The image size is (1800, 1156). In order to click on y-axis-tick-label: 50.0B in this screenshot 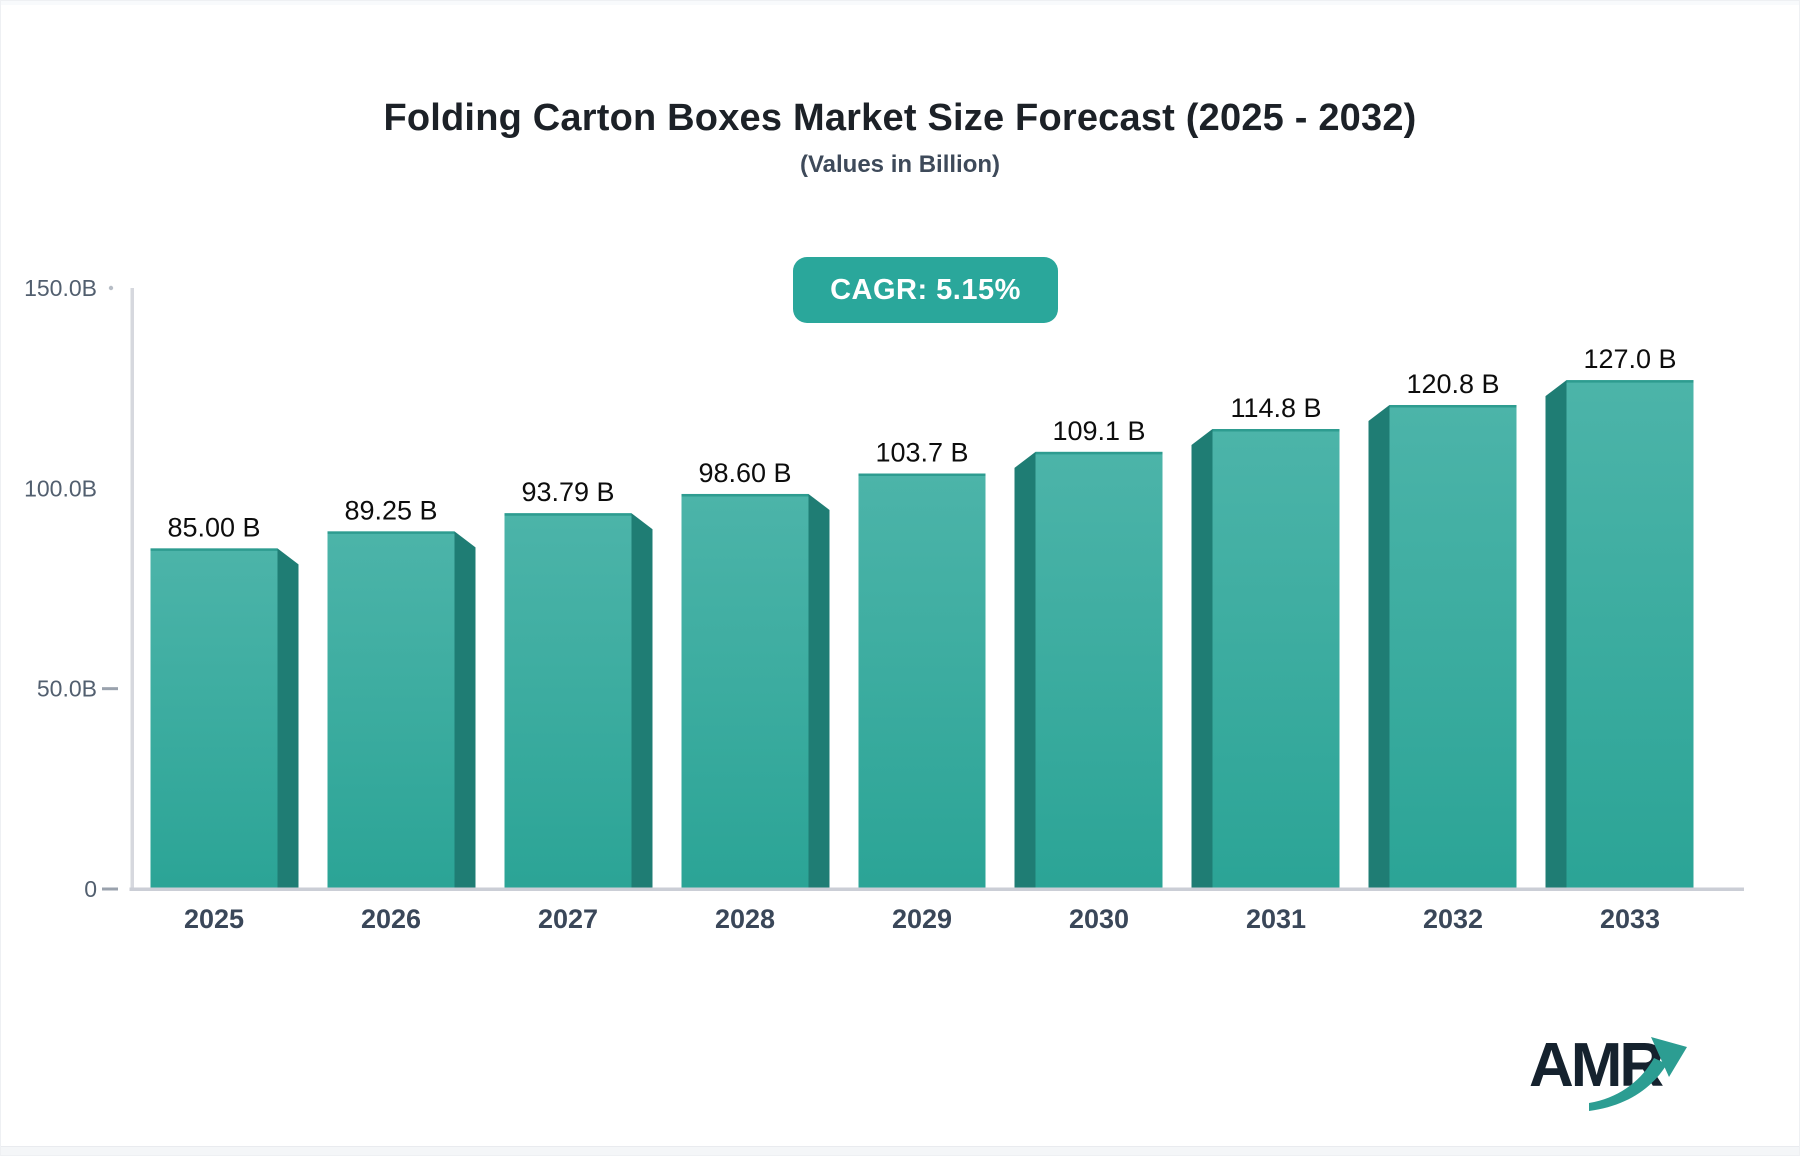, I will do `click(67, 689)`.